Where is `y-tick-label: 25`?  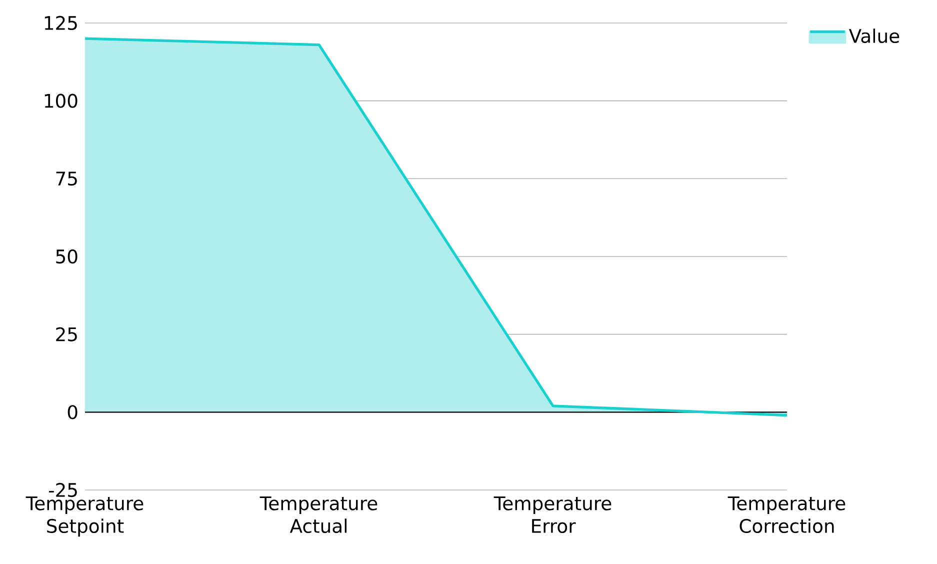 y-tick-label: 25 is located at coordinates (66, 334).